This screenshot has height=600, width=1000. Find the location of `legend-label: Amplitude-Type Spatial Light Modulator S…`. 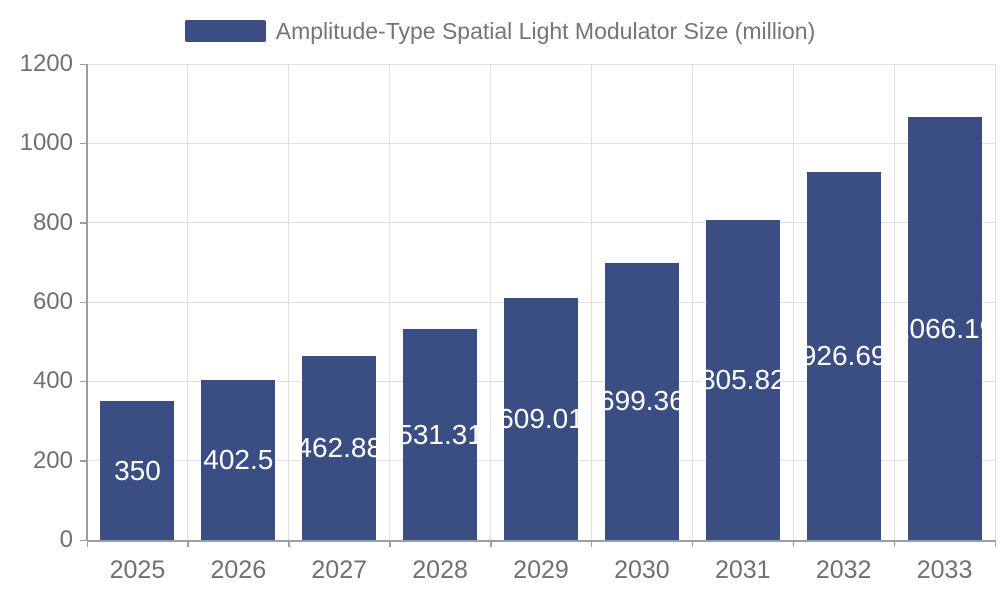

legend-label: Amplitude-Type Spatial Light Modulator S… is located at coordinates (545, 31).